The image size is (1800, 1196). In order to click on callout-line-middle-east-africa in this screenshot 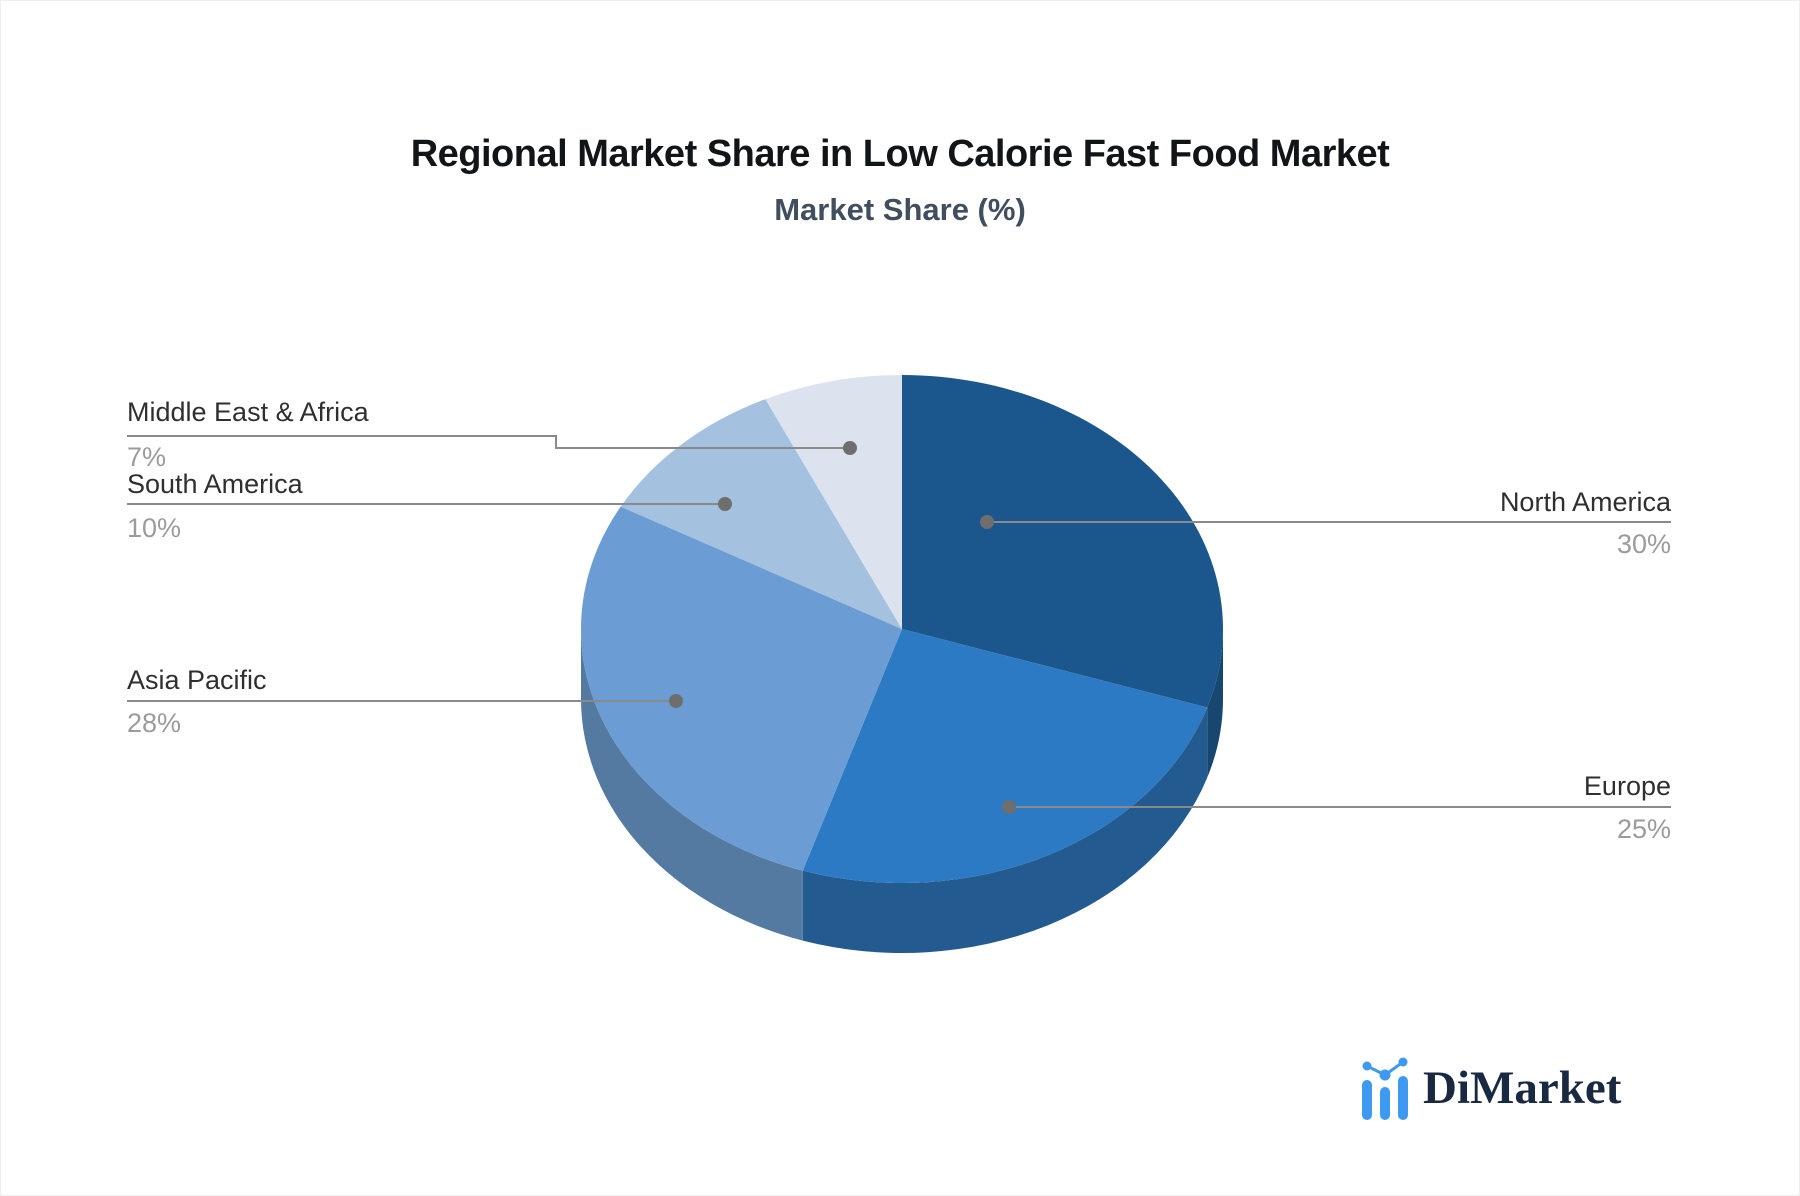, I will do `click(488, 442)`.